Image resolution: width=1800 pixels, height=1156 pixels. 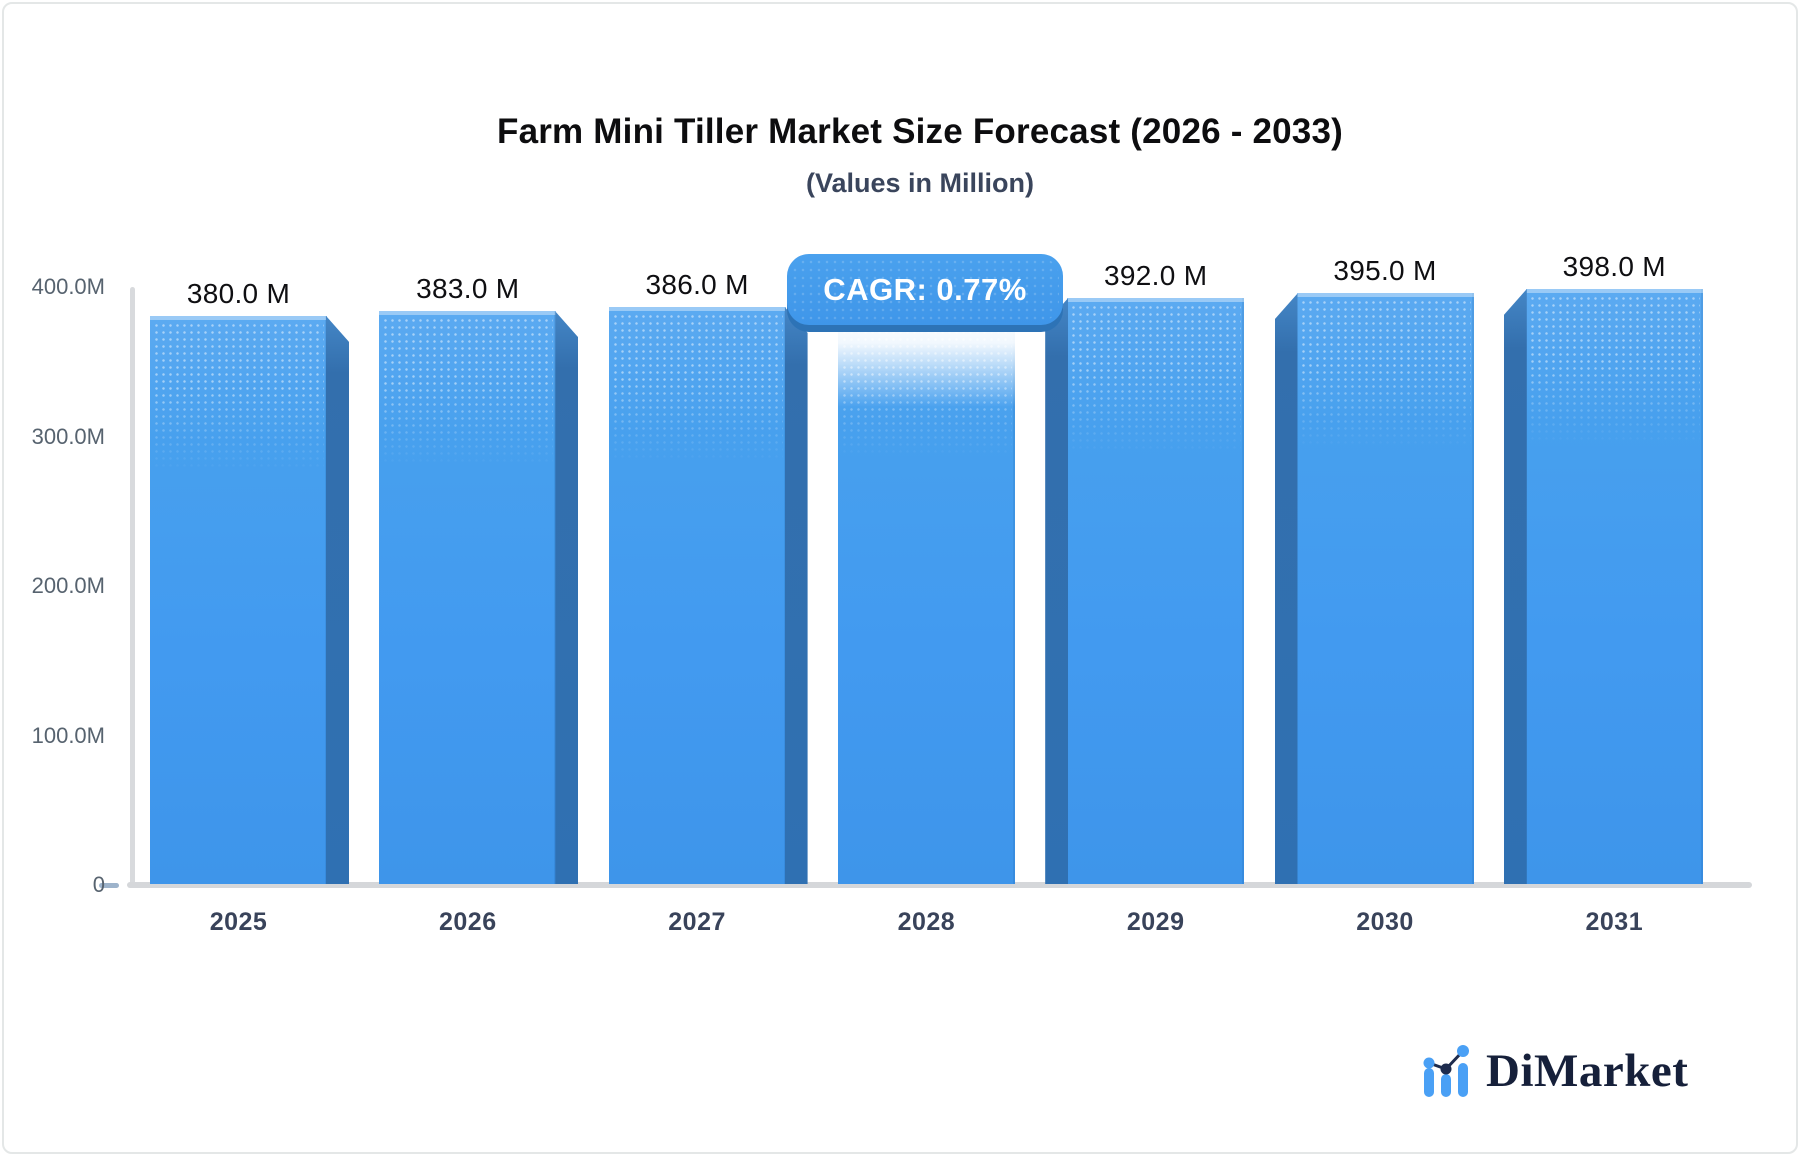 What do you see at coordinates (238, 599) in the screenshot?
I see `bar-2025` at bounding box center [238, 599].